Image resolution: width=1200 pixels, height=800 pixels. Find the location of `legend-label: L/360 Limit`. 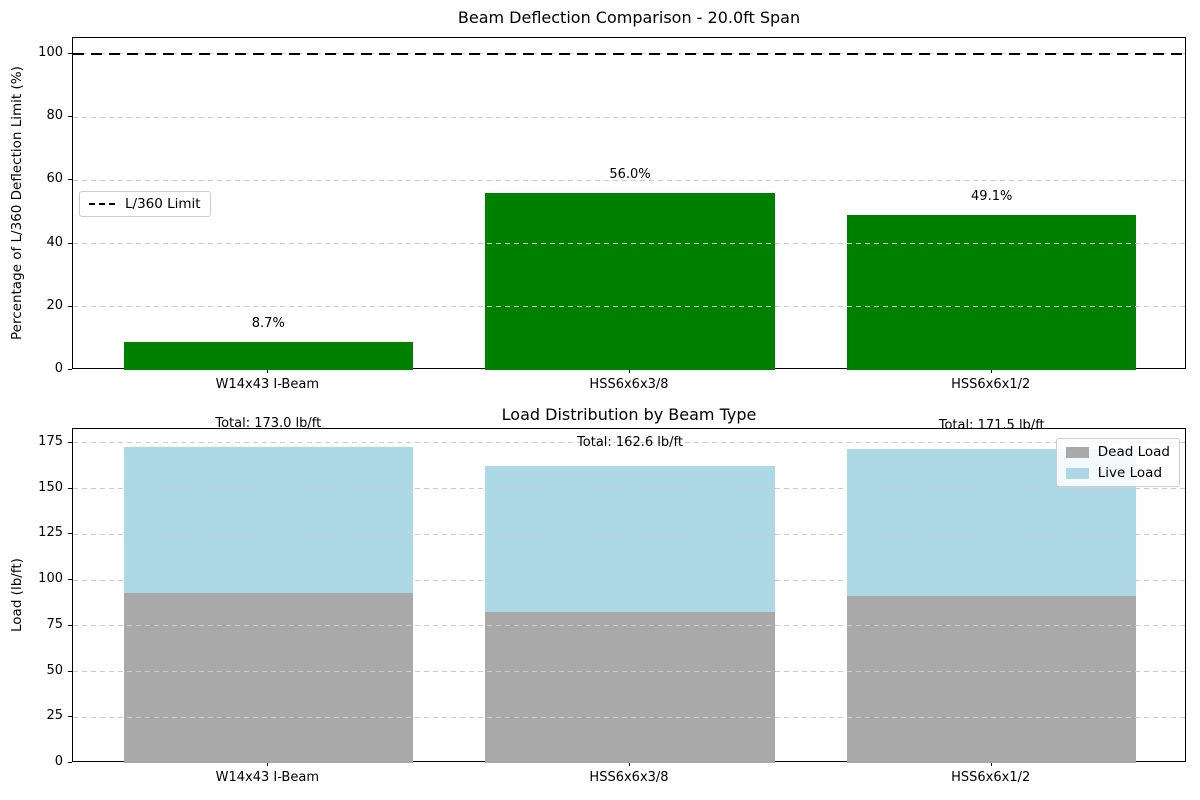

legend-label: L/360 Limit is located at coordinates (163, 204).